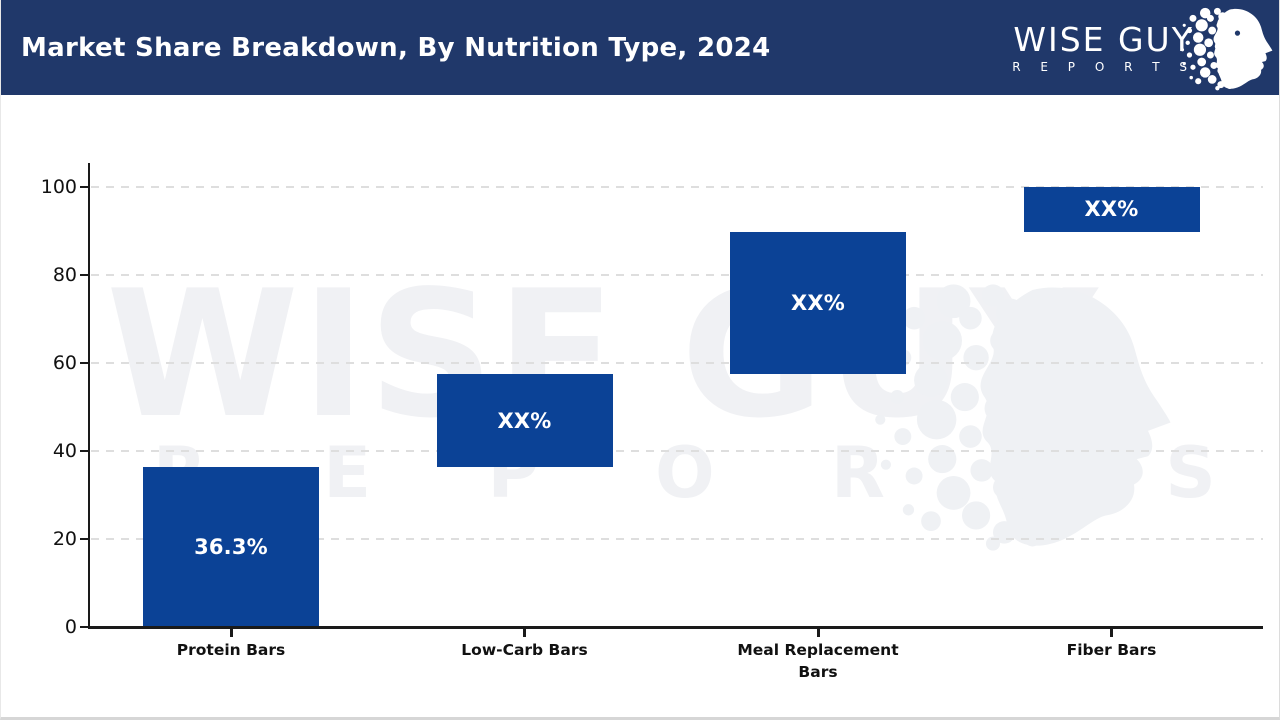 This screenshot has width=1280, height=720. I want to click on x-axis-line, so click(675, 627).